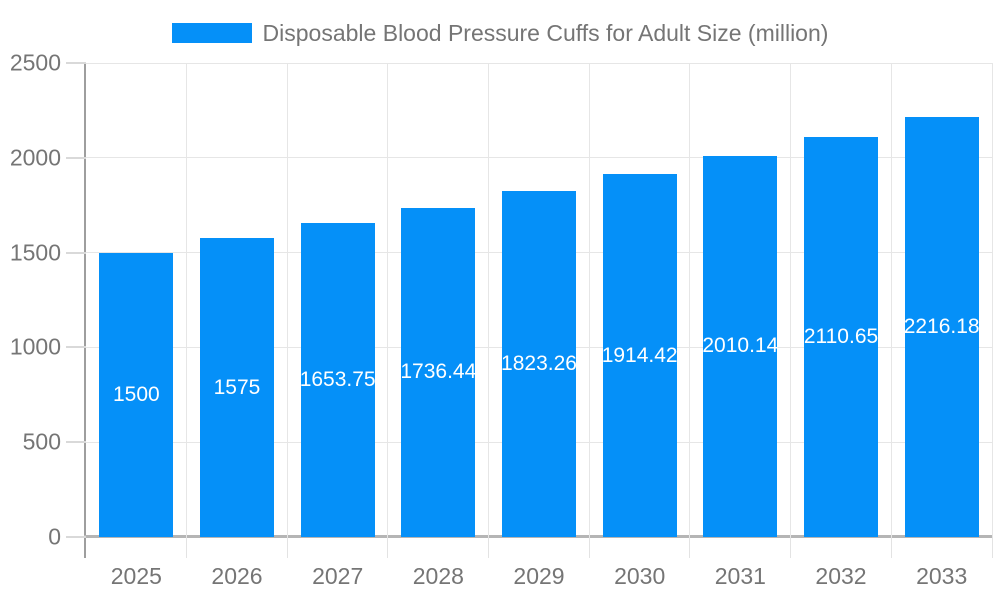 The height and width of the screenshot is (600, 1000). I want to click on x-axis-tick-label: 2027, so click(338, 576).